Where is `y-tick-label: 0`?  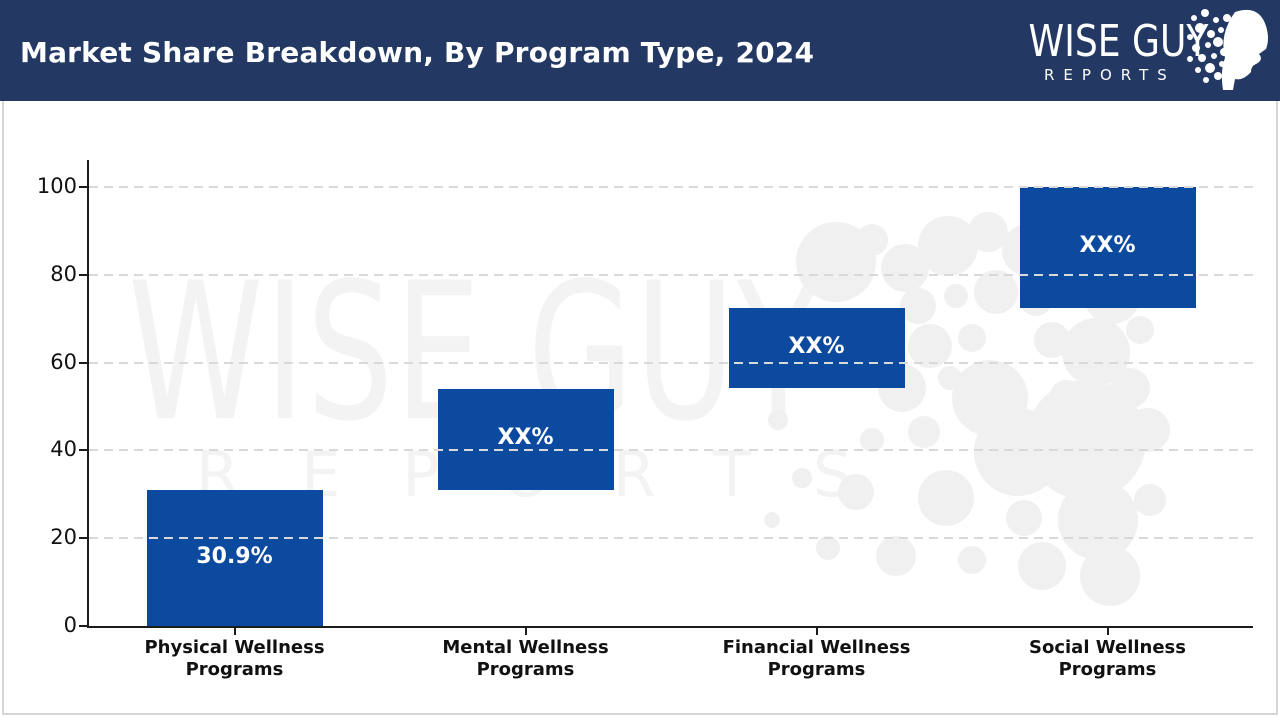 y-tick-label: 0 is located at coordinates (70, 625).